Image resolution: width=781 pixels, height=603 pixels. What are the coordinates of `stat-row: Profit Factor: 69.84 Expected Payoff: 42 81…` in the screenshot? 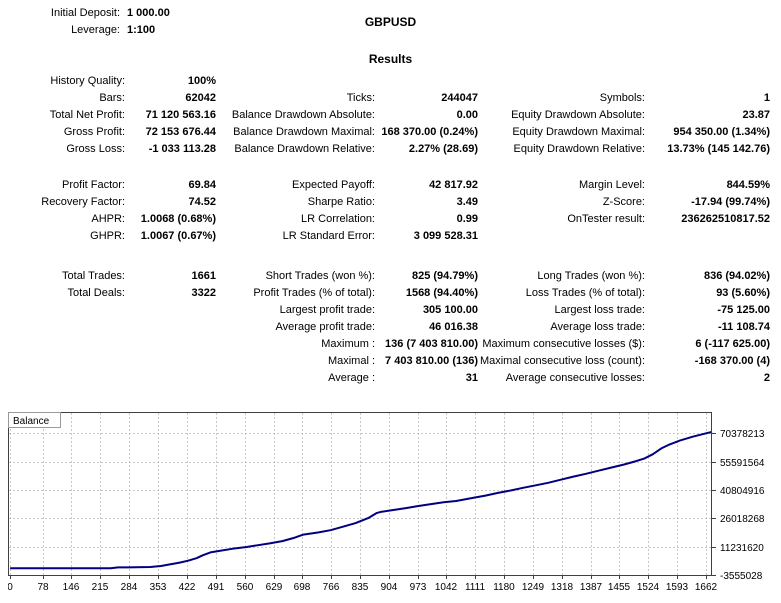 It's located at (385, 185).